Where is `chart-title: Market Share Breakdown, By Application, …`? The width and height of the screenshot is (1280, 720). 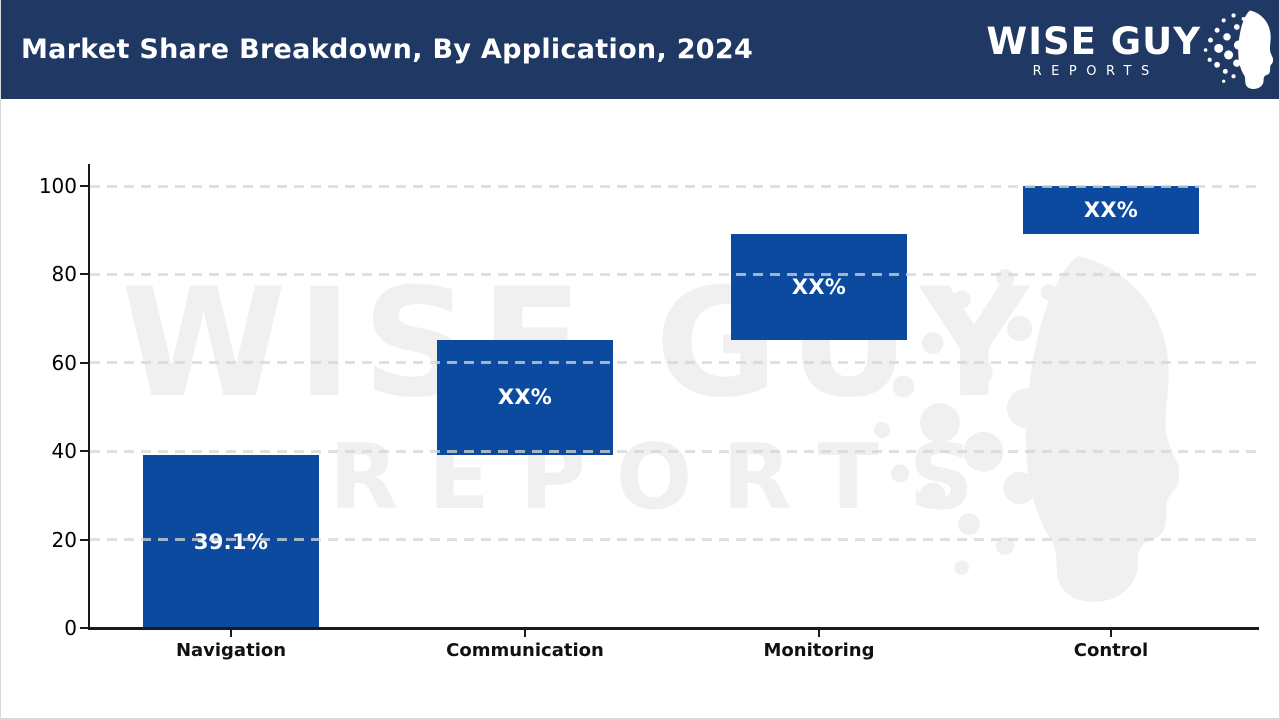
chart-title: Market Share Breakdown, By Application, … is located at coordinates (387, 49).